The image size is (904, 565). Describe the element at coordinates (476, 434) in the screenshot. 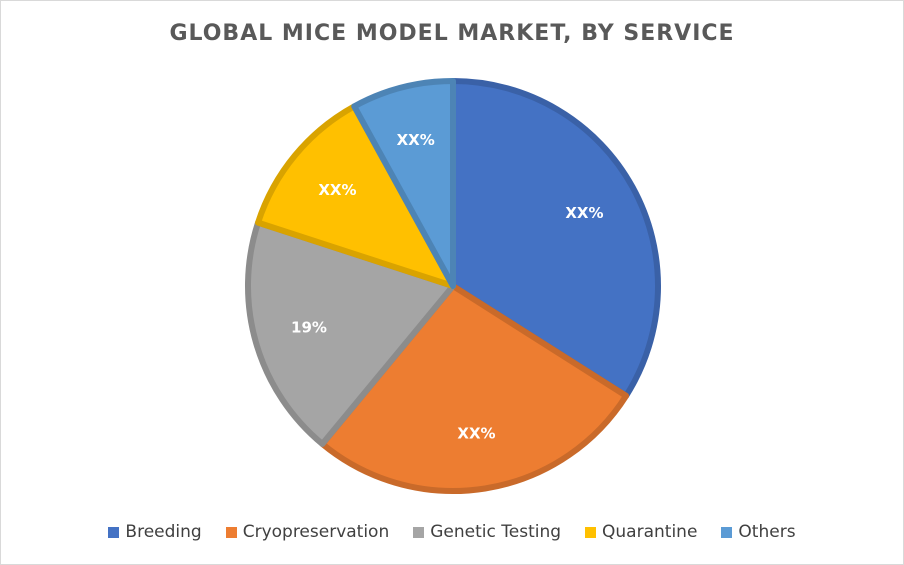

I see `data-label-cryopreservation: XX%` at that location.